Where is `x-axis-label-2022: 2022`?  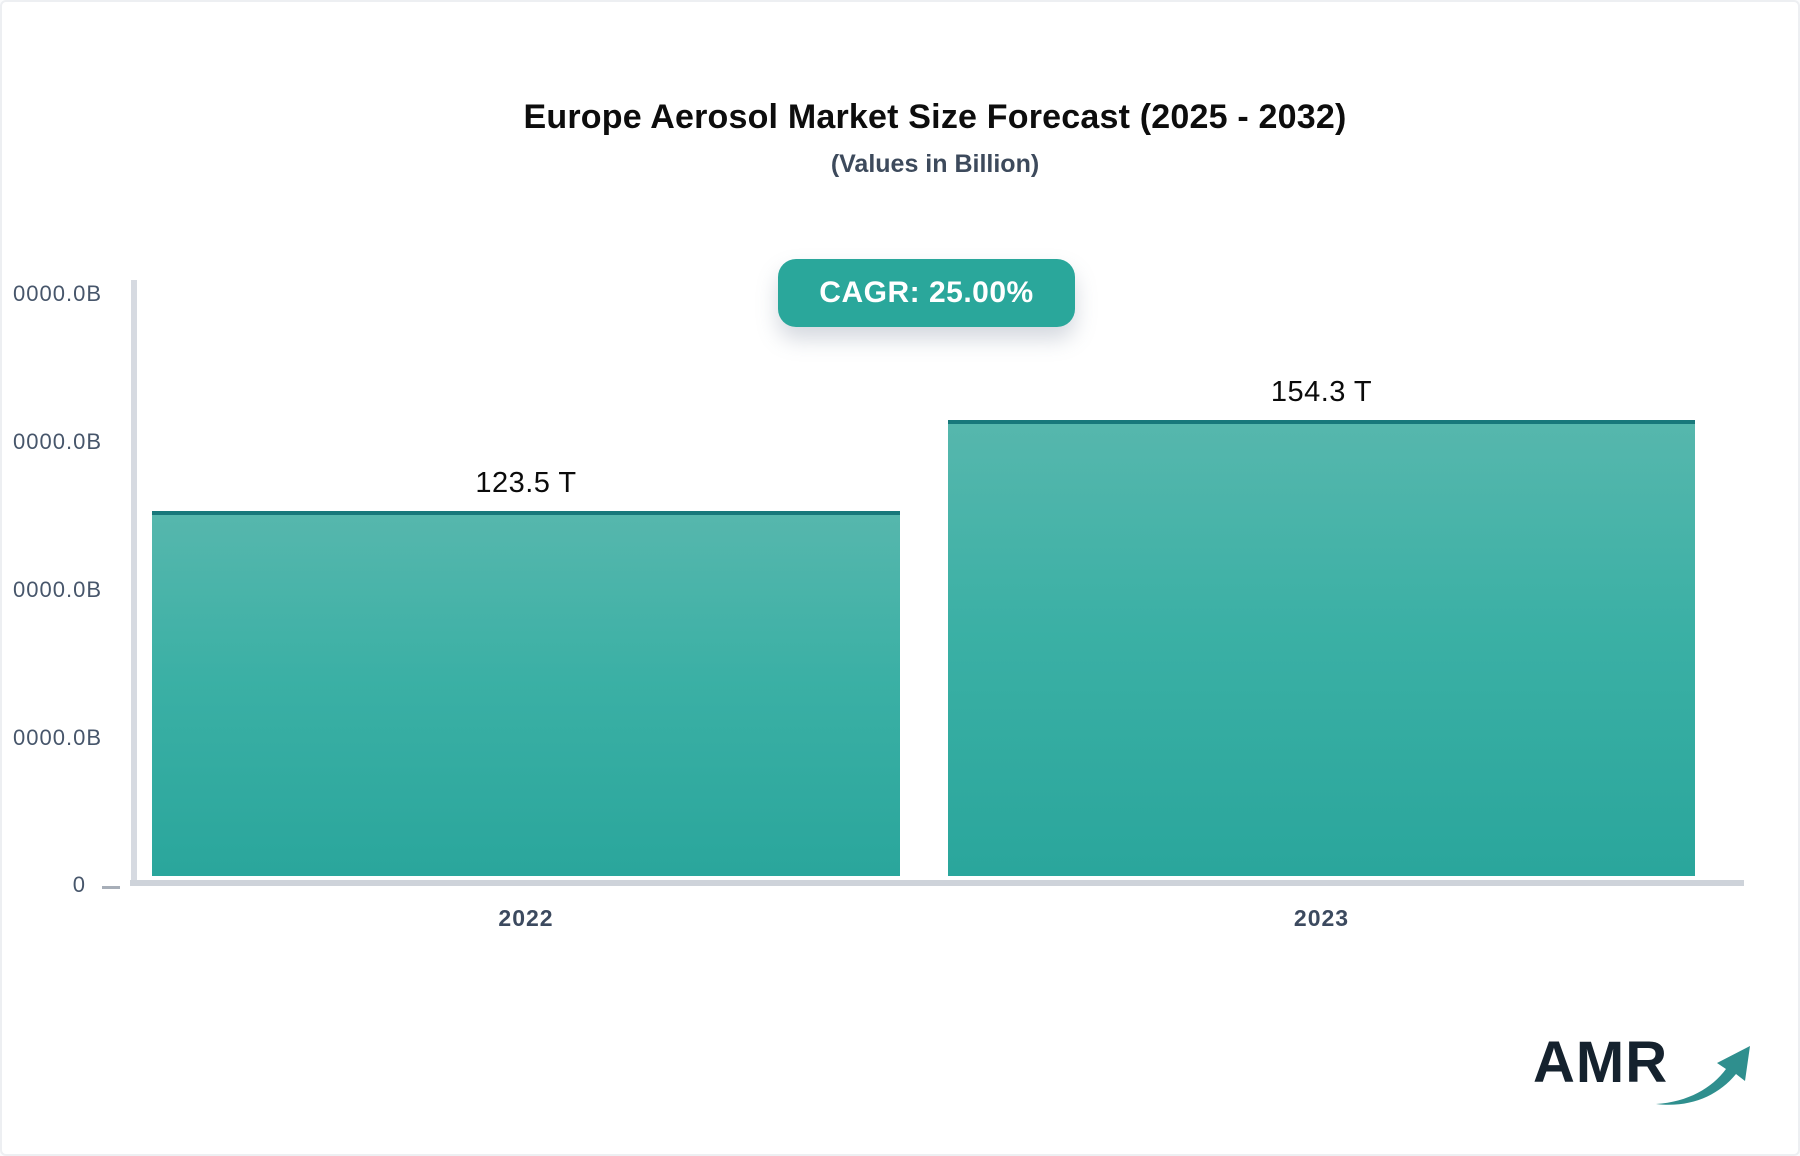 x-axis-label-2022: 2022 is located at coordinates (526, 918).